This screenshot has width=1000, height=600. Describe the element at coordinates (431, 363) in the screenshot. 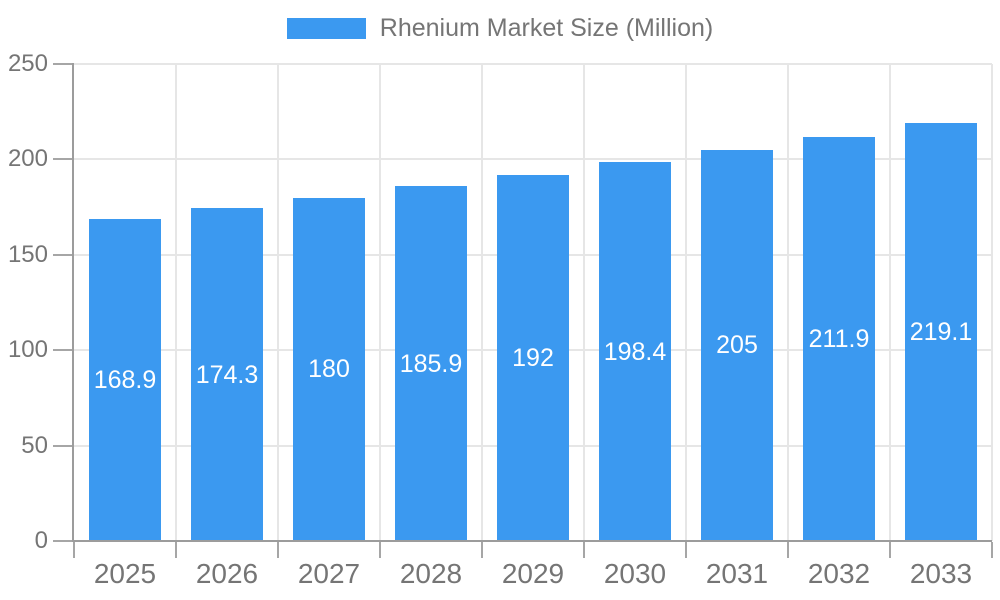

I see `bar-2028` at that location.